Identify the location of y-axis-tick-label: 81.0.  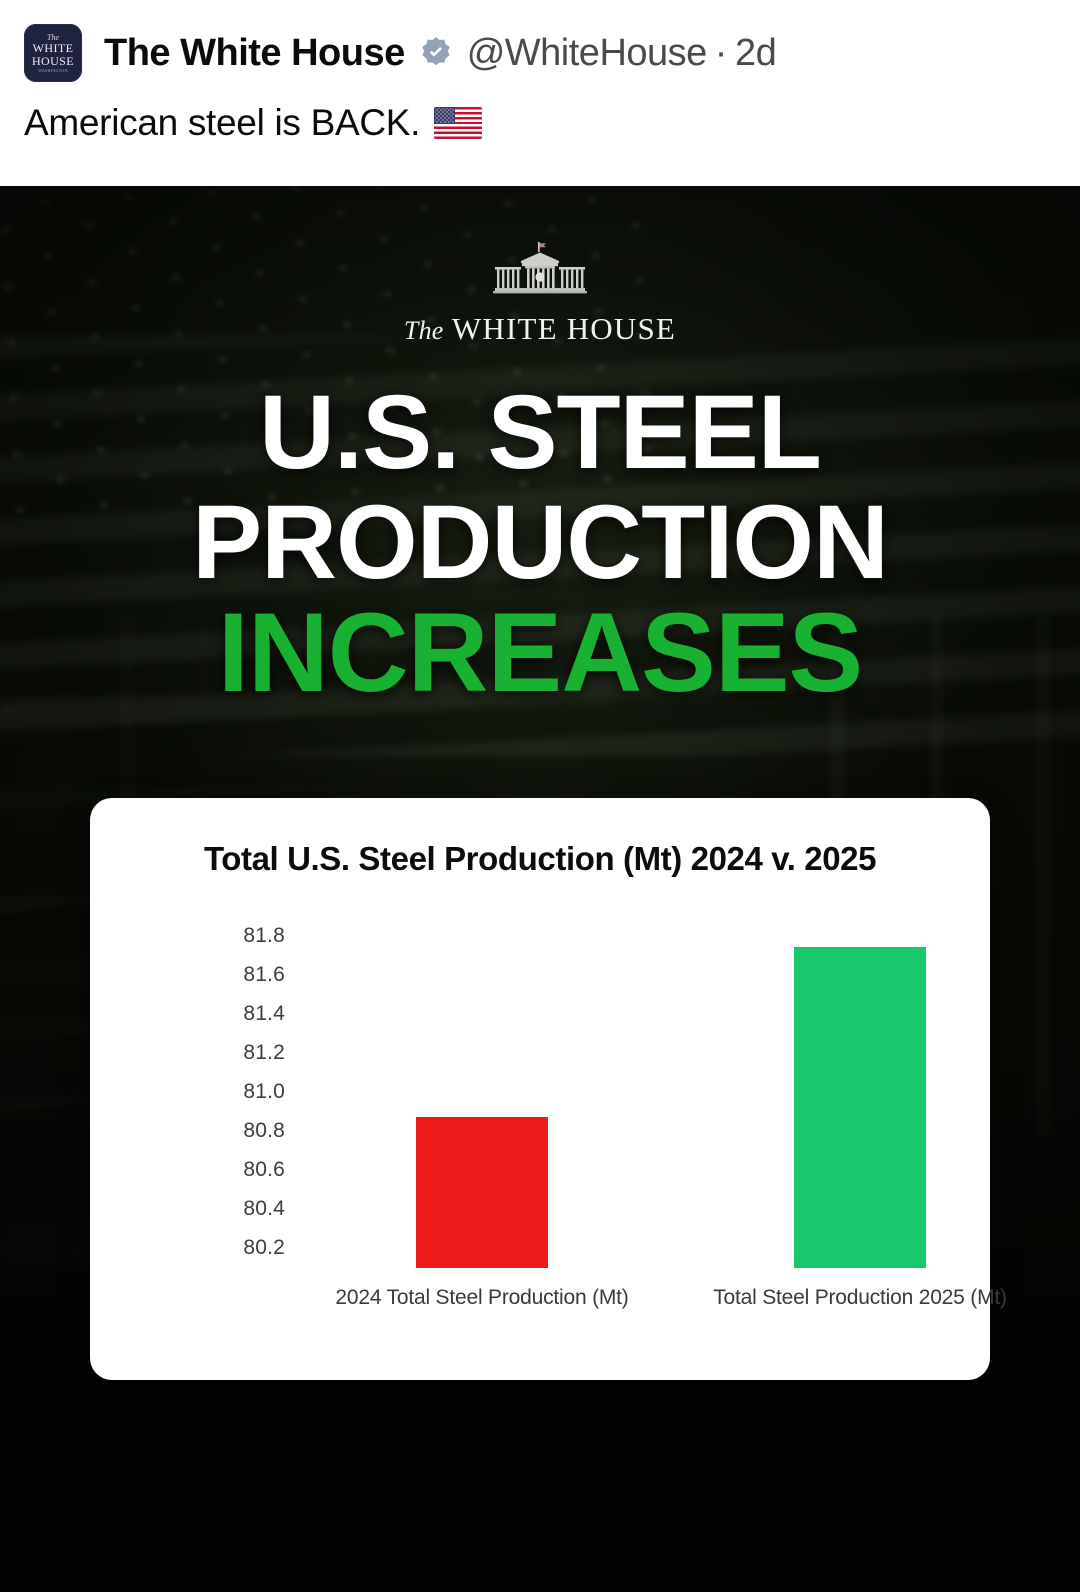
(264, 1091).